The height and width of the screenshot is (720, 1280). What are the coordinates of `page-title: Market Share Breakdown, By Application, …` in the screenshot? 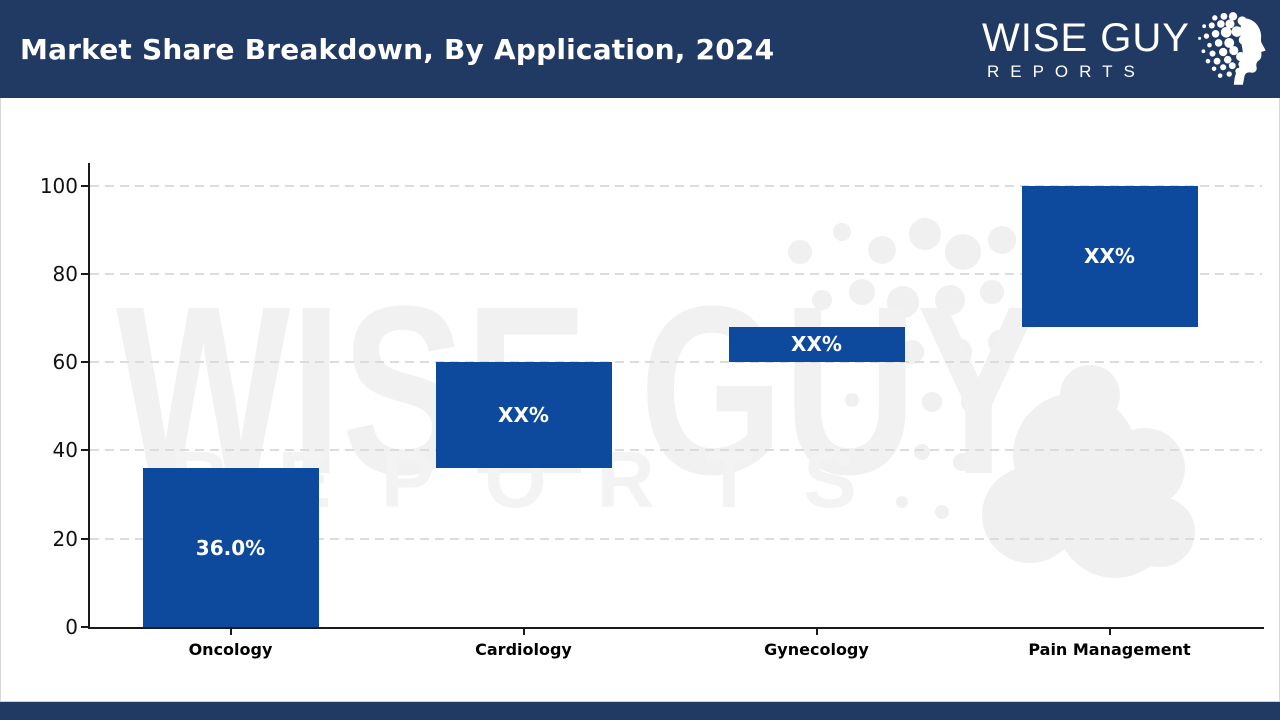 It's located at (397, 49).